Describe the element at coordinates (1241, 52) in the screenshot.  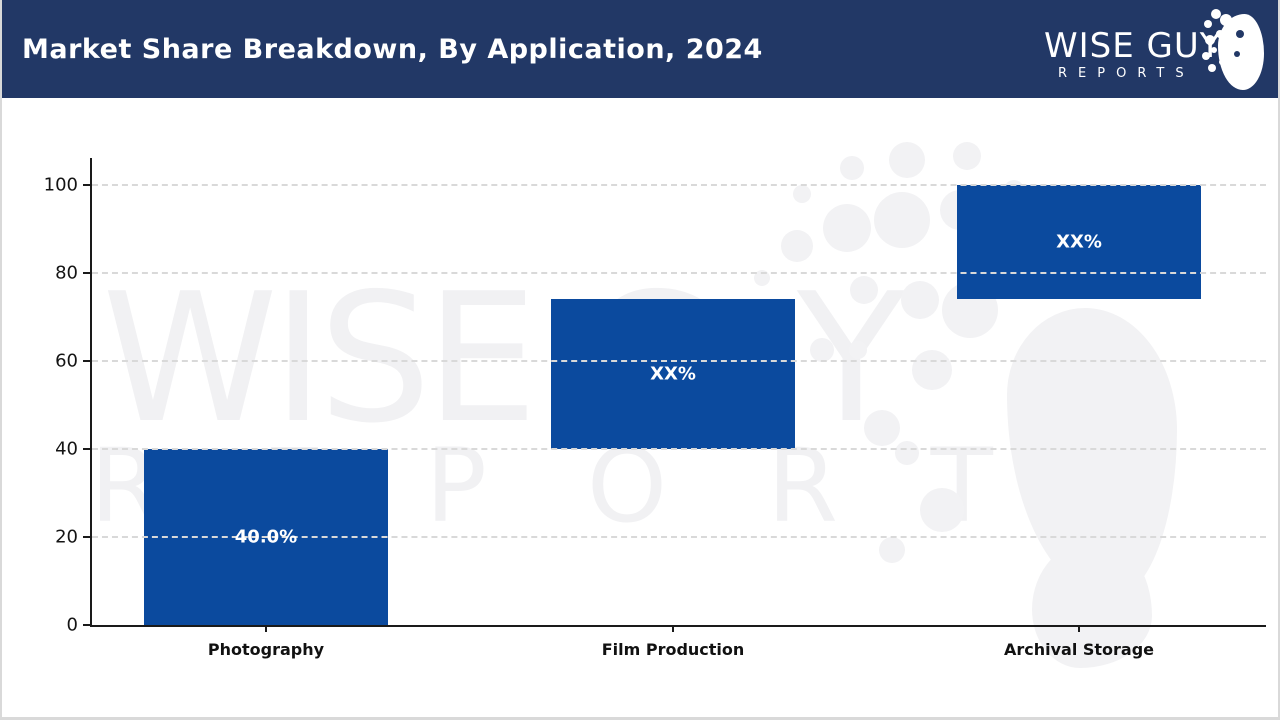
I see `logo-face-shape` at that location.